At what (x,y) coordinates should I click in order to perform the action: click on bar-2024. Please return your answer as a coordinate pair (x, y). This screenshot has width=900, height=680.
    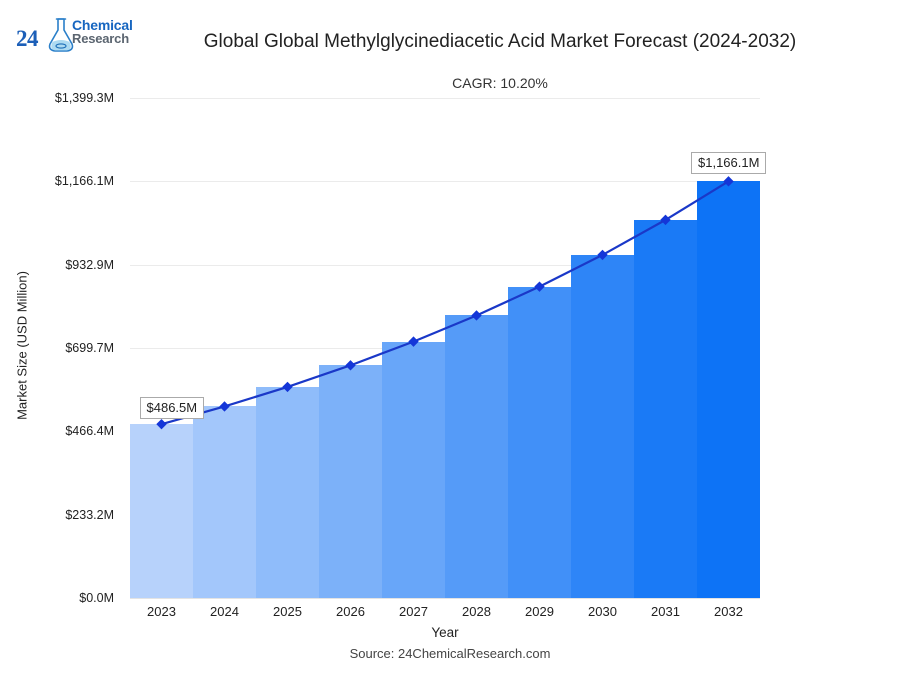
    Looking at the image, I should click on (224, 502).